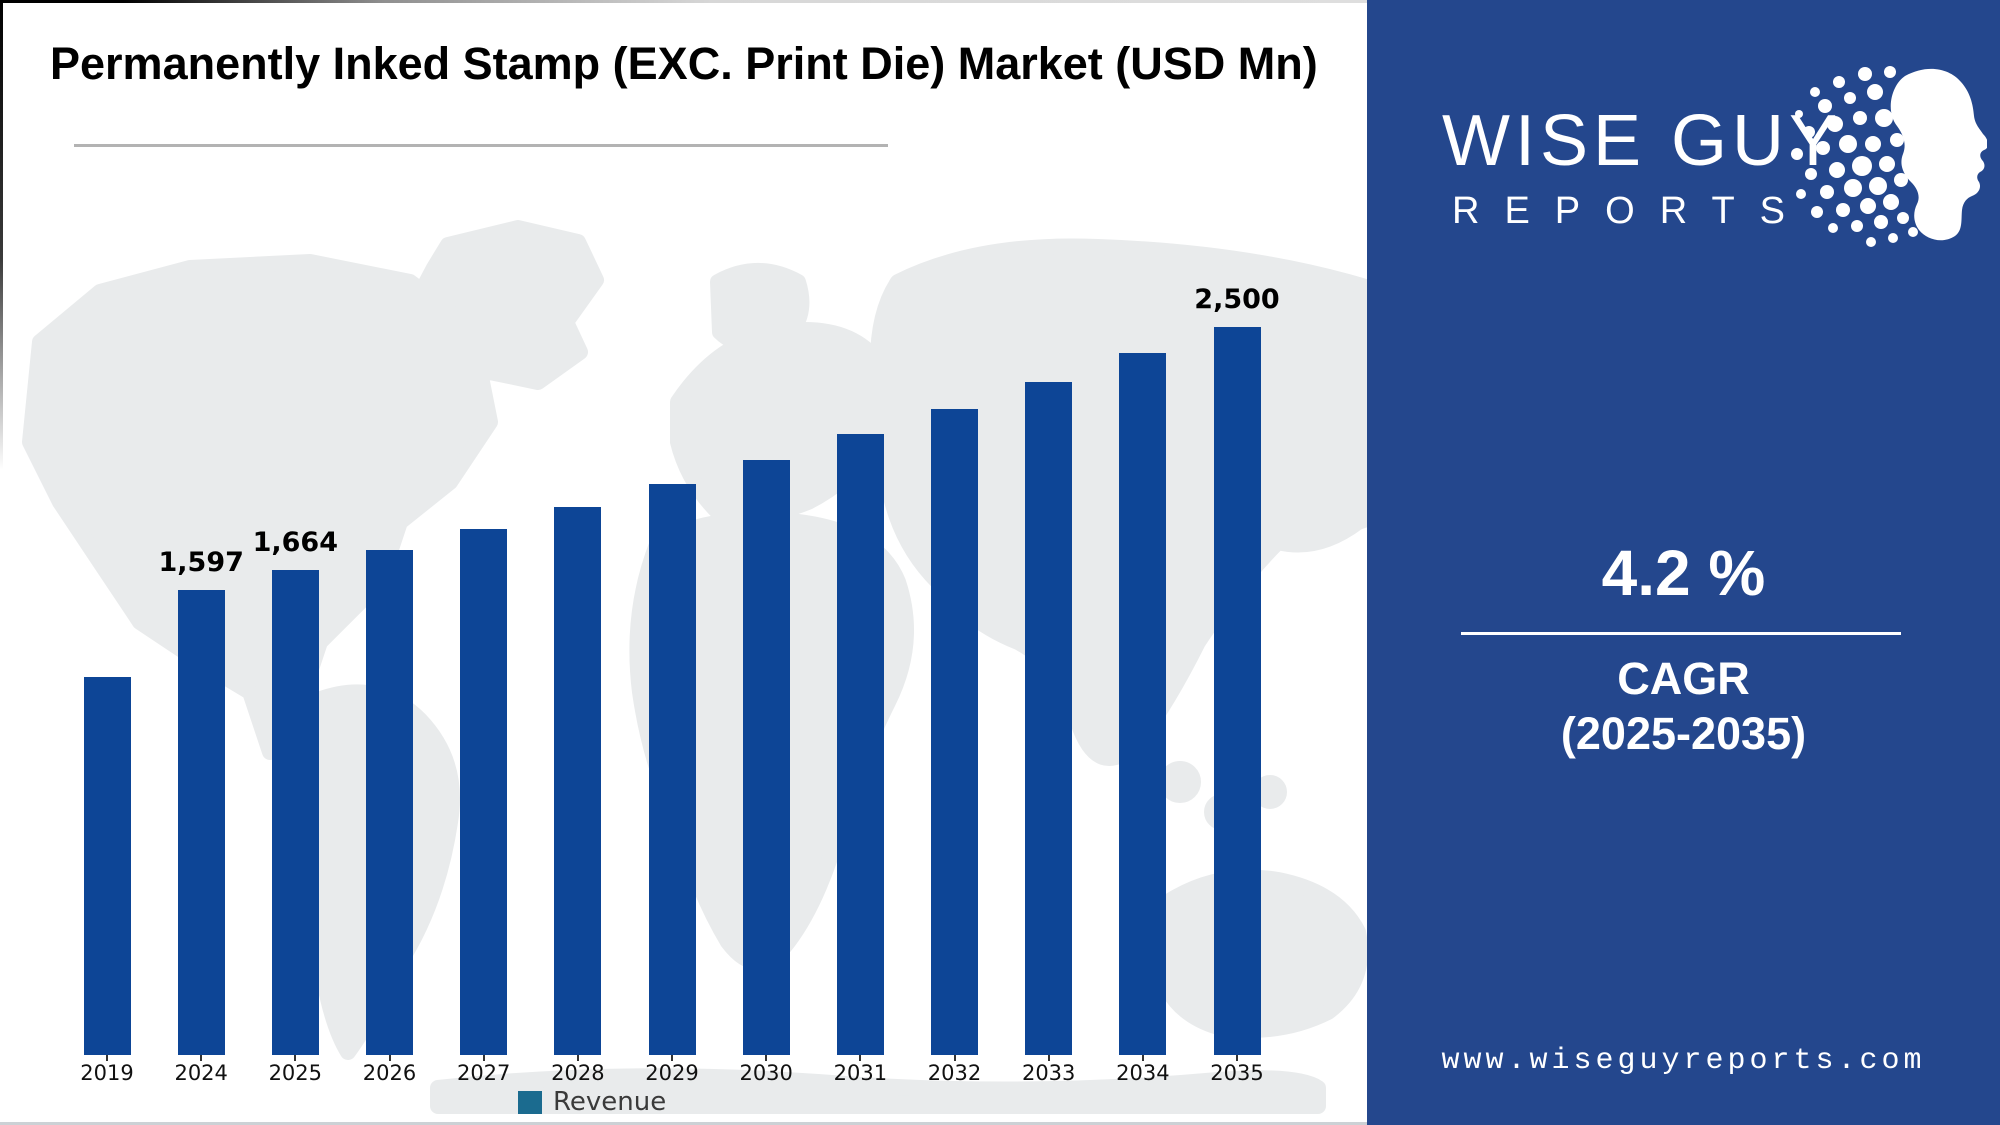  Describe the element at coordinates (201, 562) in the screenshot. I see `bar-value-label-2024: 1,597` at that location.